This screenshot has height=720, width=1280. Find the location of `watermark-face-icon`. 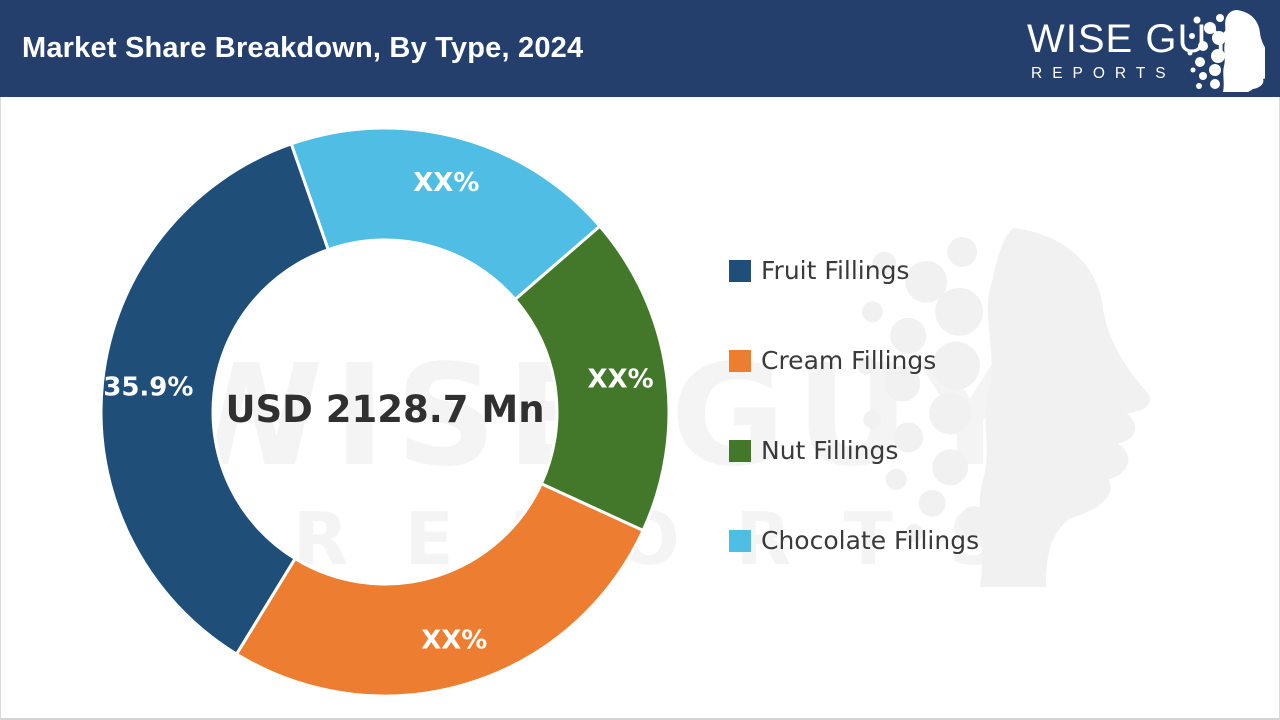

watermark-face-icon is located at coordinates (1004, 407).